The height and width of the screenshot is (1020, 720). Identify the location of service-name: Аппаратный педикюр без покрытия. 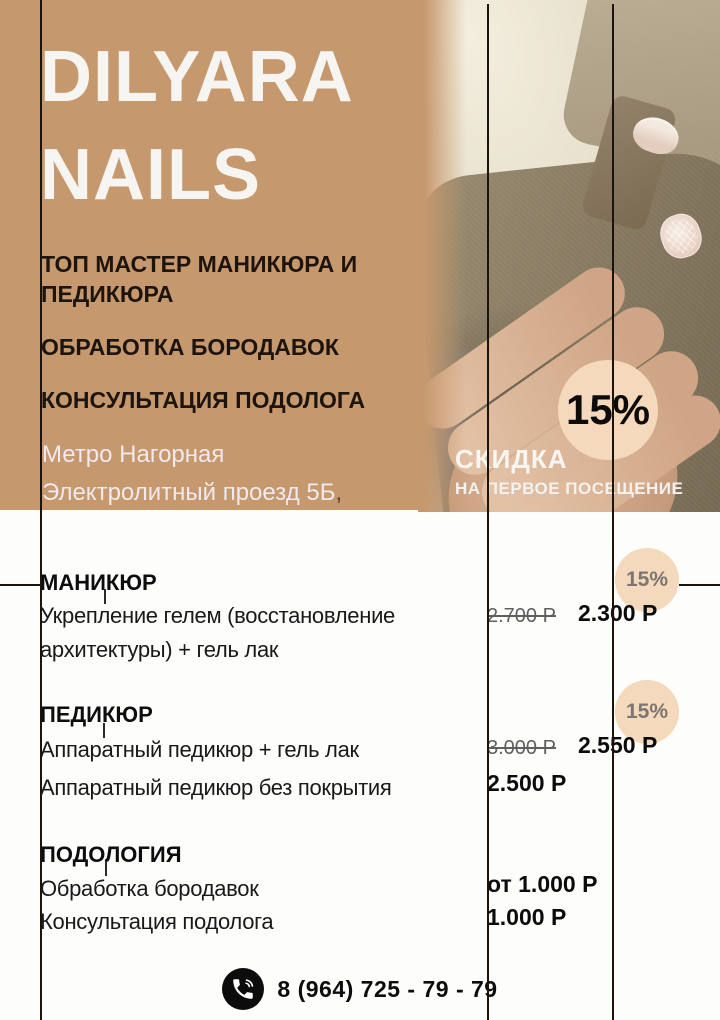
(216, 787).